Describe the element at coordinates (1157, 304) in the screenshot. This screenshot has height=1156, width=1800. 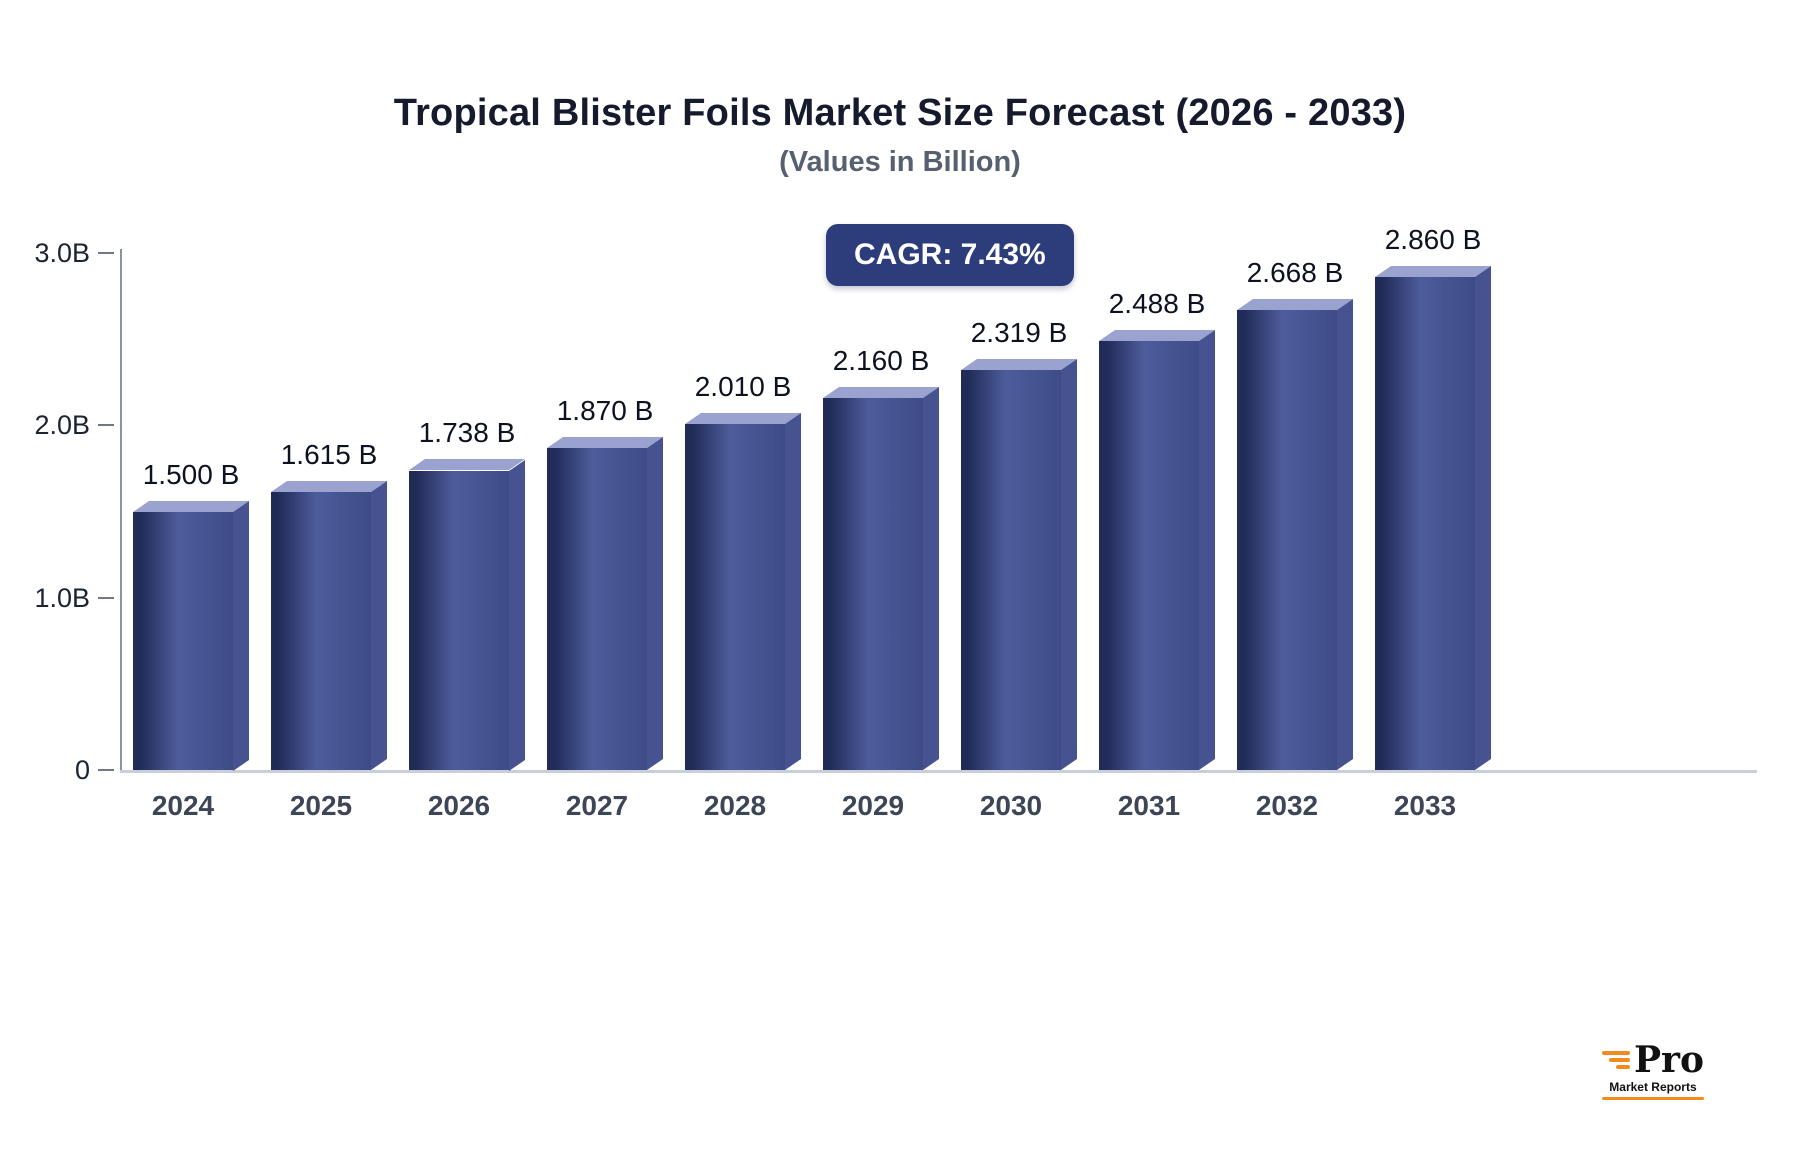
I see `bar-value-label: 2.488 B` at that location.